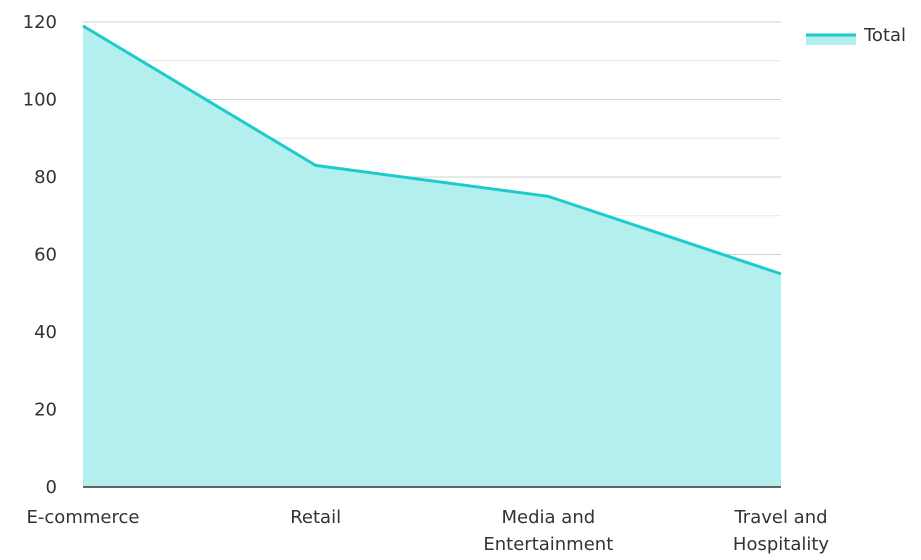 Image resolution: width=921 pixels, height=560 pixels. I want to click on y-tick-label-80: 80, so click(45, 177).